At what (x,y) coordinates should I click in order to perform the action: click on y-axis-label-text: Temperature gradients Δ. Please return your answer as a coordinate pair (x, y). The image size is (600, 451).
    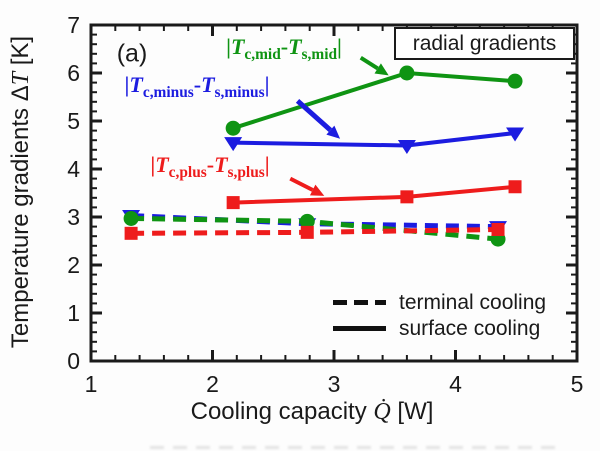
    Looking at the image, I should click on (20, 217).